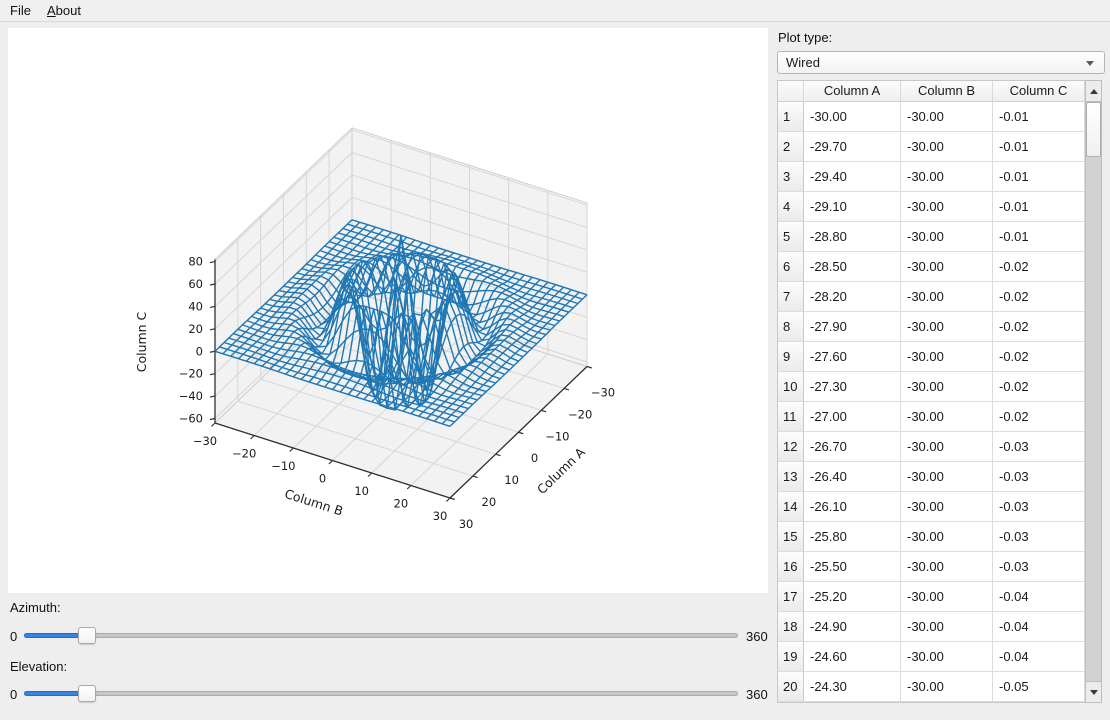  I want to click on table-row: 16 -25.50 -30.00 -0.03, so click(939, 567).